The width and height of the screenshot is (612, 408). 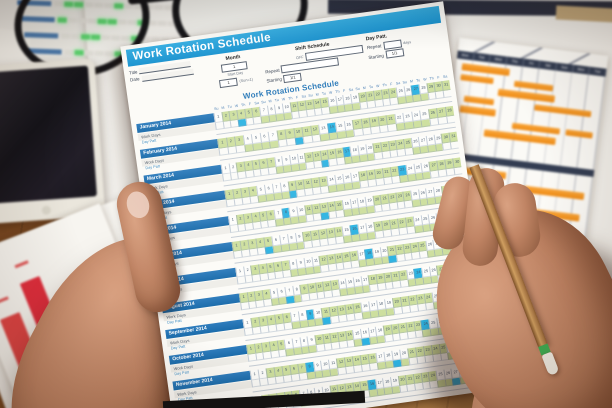 What do you see at coordinates (376, 56) in the screenshot?
I see `pattern-starting-label: Starting` at bounding box center [376, 56].